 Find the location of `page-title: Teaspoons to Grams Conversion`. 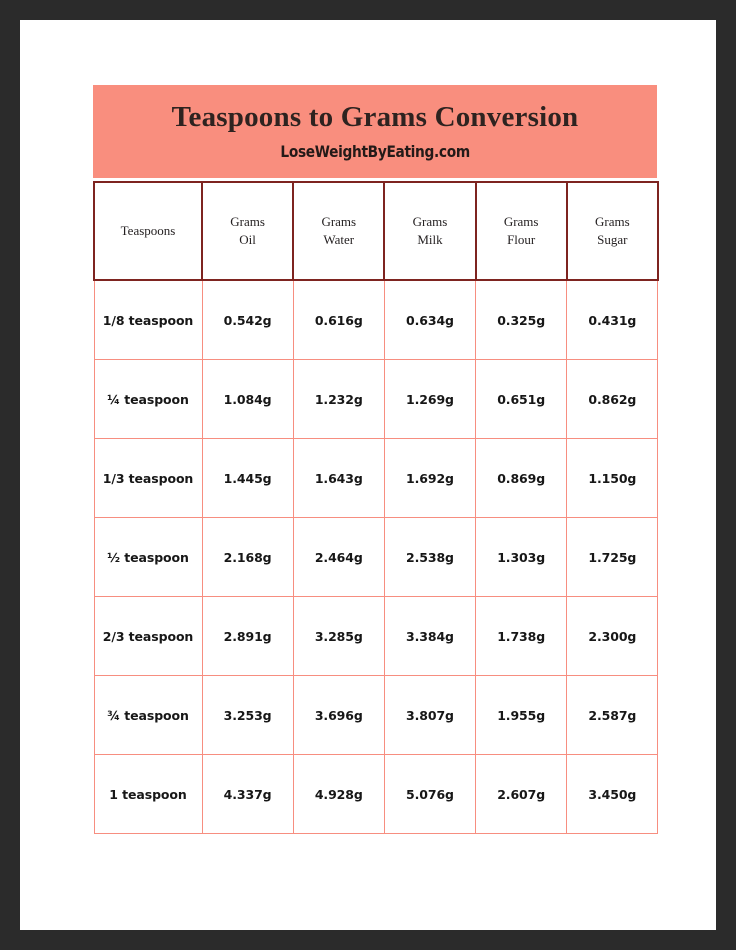

page-title: Teaspoons to Grams Conversion is located at coordinates (375, 116).